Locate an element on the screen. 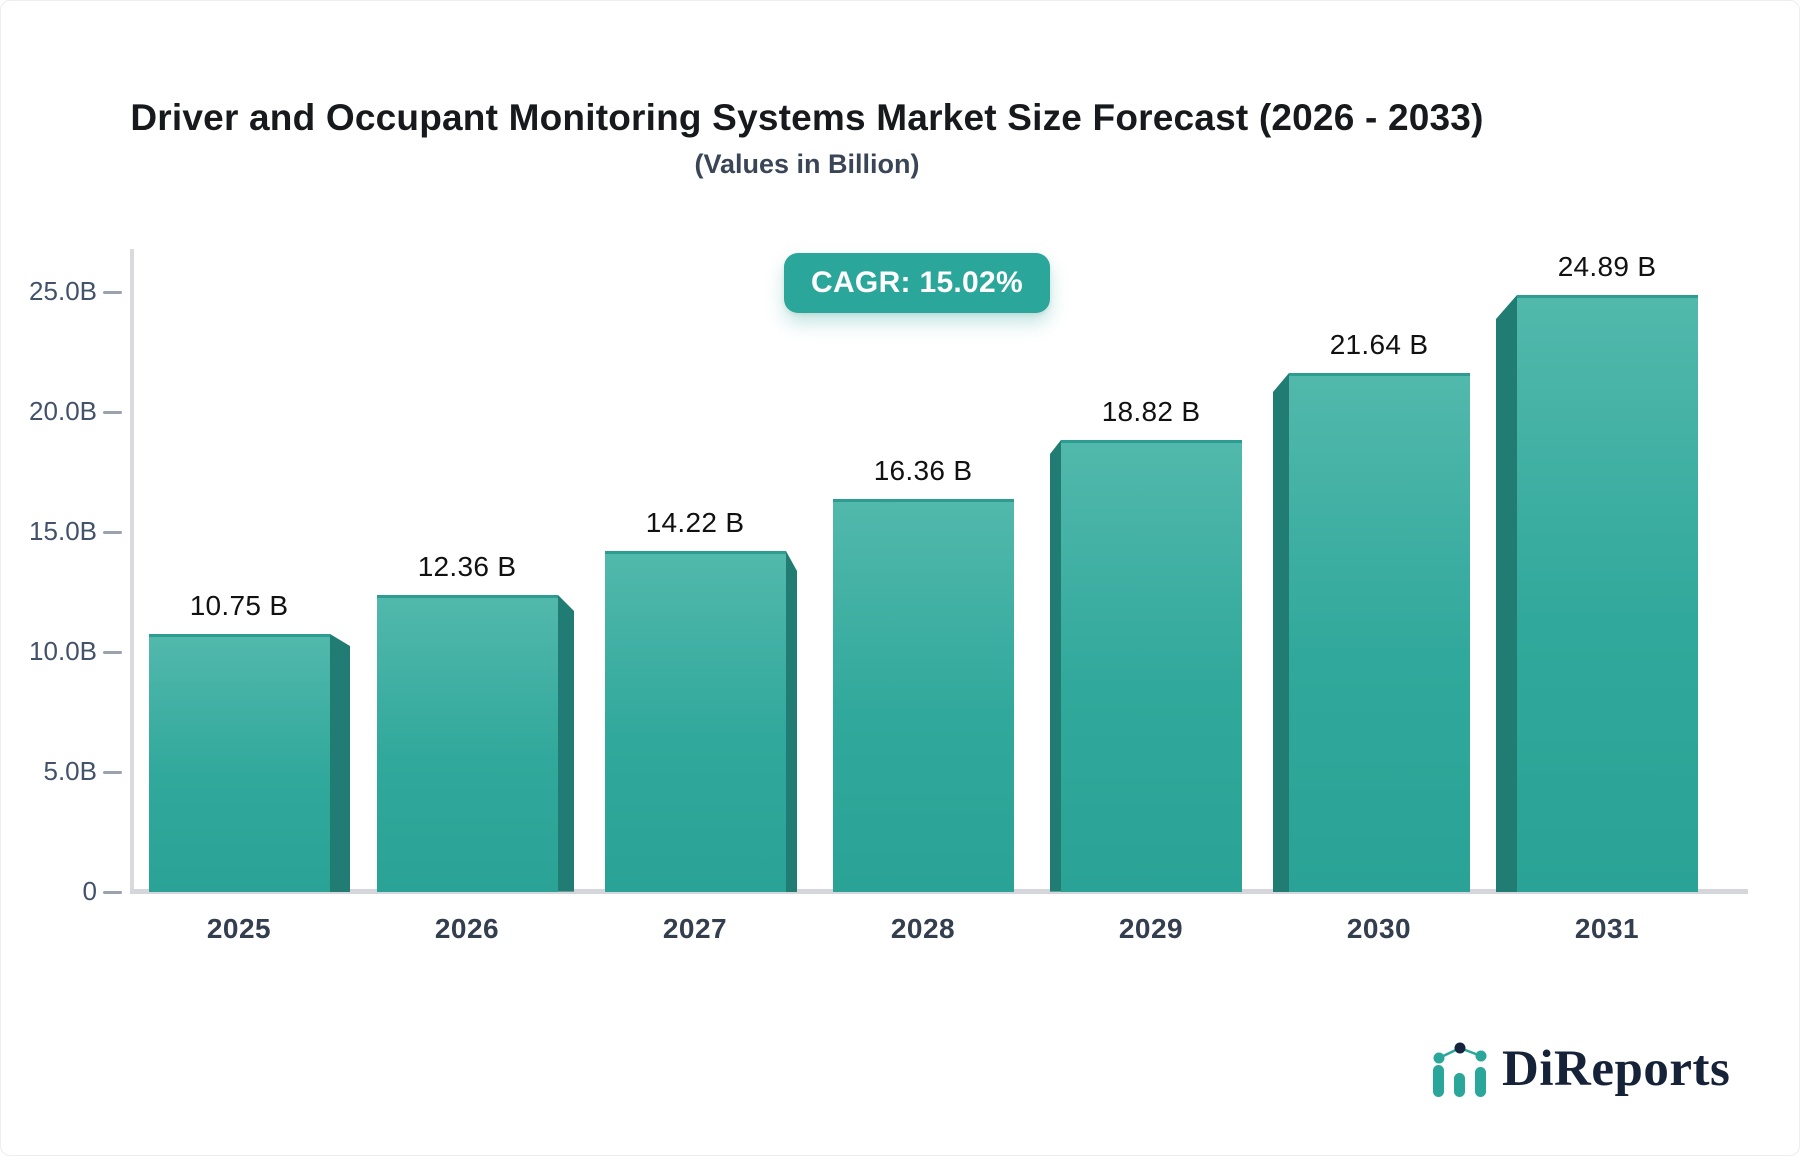 The width and height of the screenshot is (1800, 1156). cagr-badge: CAGR: 15.02% is located at coordinates (917, 283).